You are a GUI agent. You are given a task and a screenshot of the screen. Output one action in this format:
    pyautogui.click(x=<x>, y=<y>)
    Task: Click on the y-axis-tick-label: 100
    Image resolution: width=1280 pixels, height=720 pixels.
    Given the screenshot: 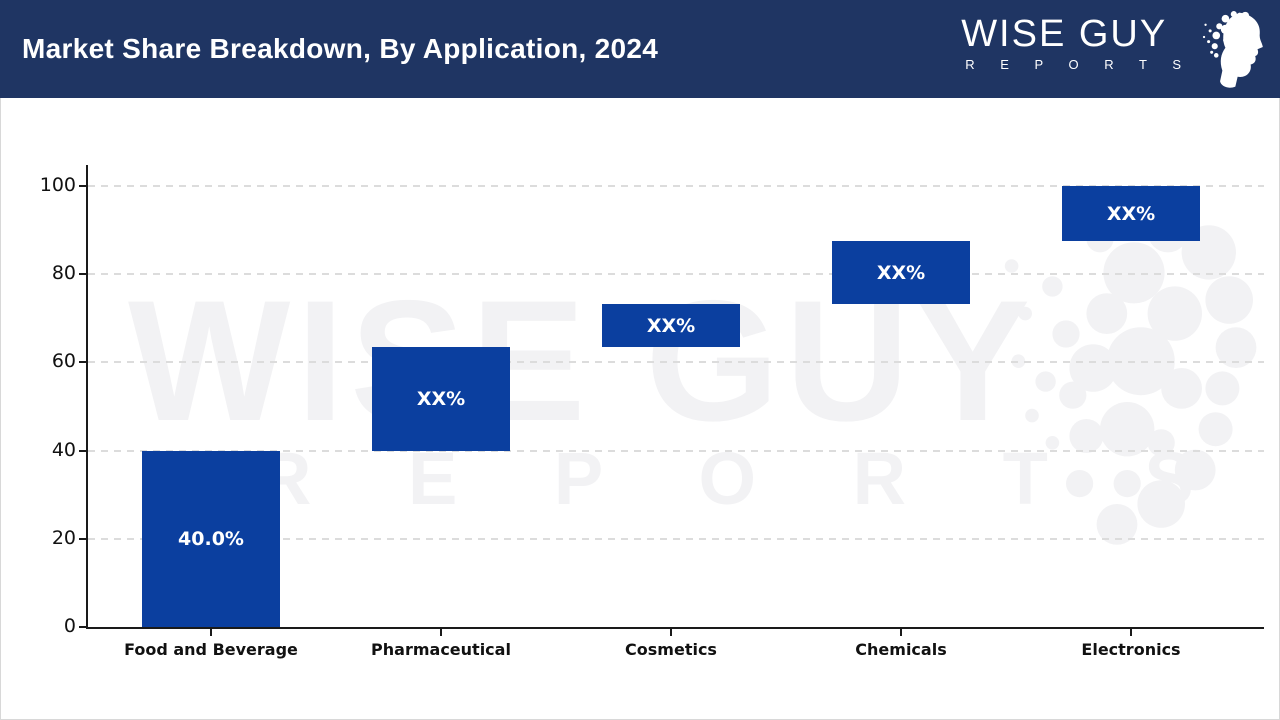 What is the action you would take?
    pyautogui.click(x=57, y=185)
    